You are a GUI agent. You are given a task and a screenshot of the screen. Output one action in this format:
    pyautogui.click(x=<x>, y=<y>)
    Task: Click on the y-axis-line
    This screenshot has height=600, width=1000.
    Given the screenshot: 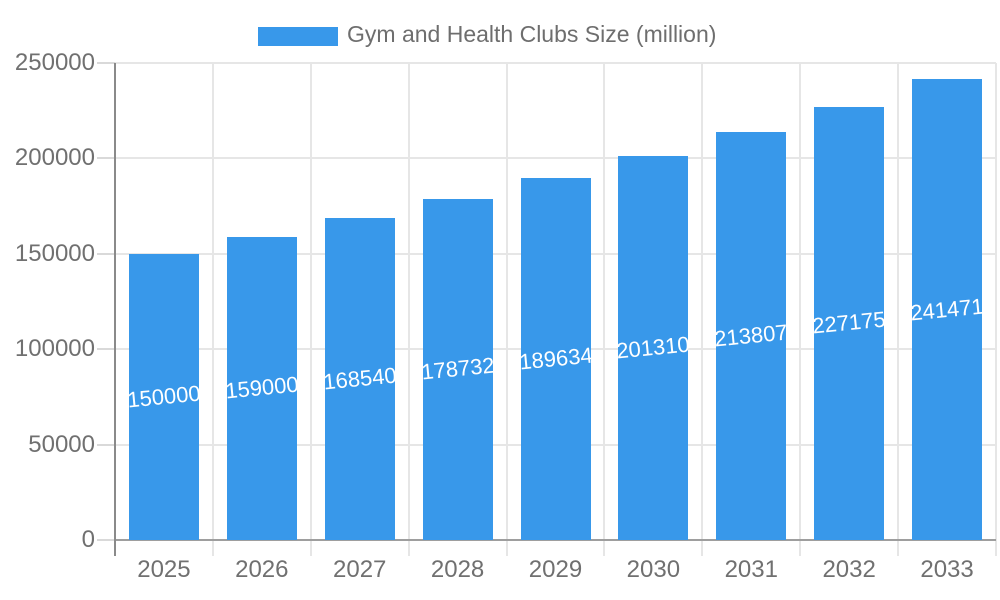 What is the action you would take?
    pyautogui.click(x=115, y=309)
    